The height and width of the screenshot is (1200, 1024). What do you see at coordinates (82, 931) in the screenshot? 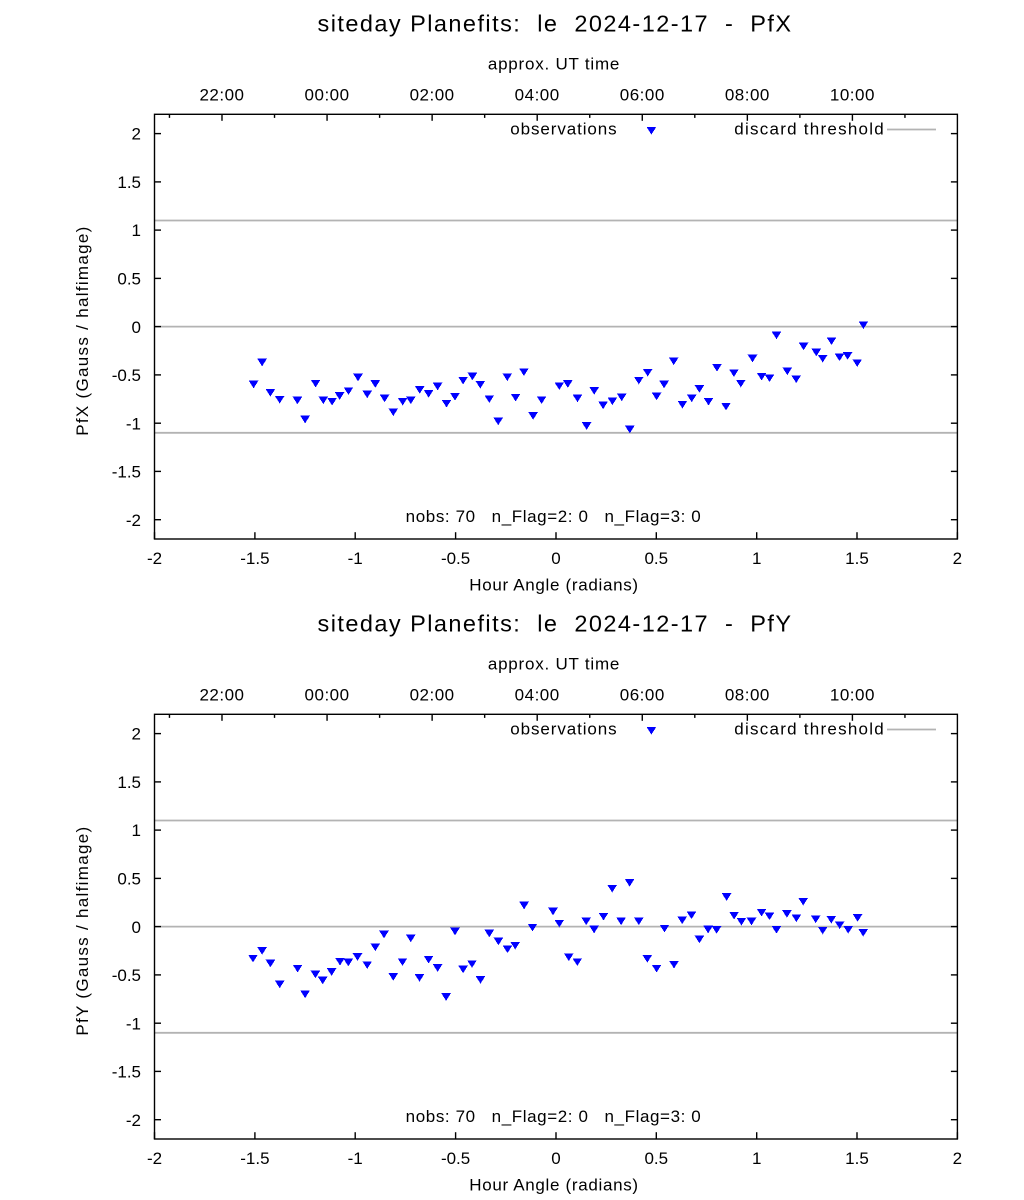
I see `svg-text: PfY (Gauss / halfimage)` at bounding box center [82, 931].